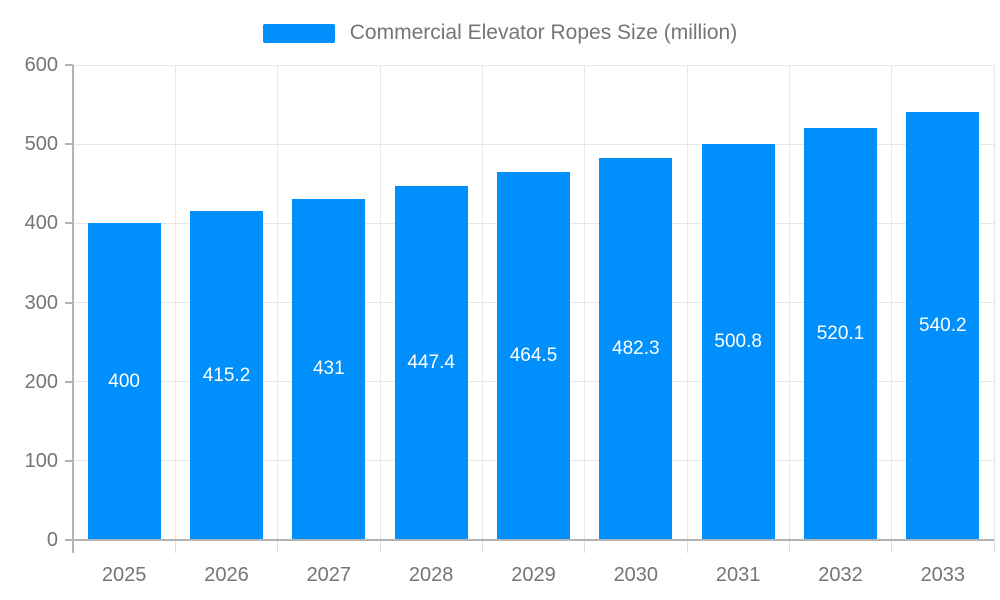  Describe the element at coordinates (840, 334) in the screenshot. I see `bar-2032` at that location.